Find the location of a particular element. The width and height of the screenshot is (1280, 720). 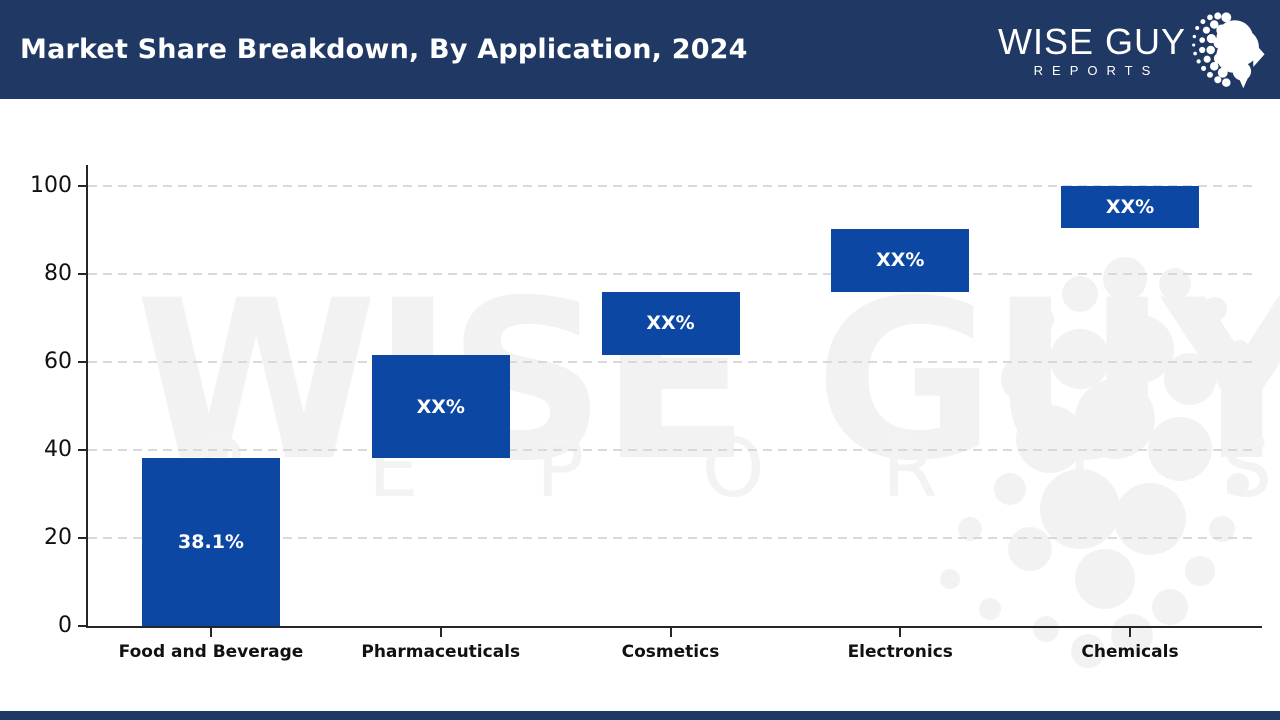

x-tick-cosmetics is located at coordinates (670, 632).